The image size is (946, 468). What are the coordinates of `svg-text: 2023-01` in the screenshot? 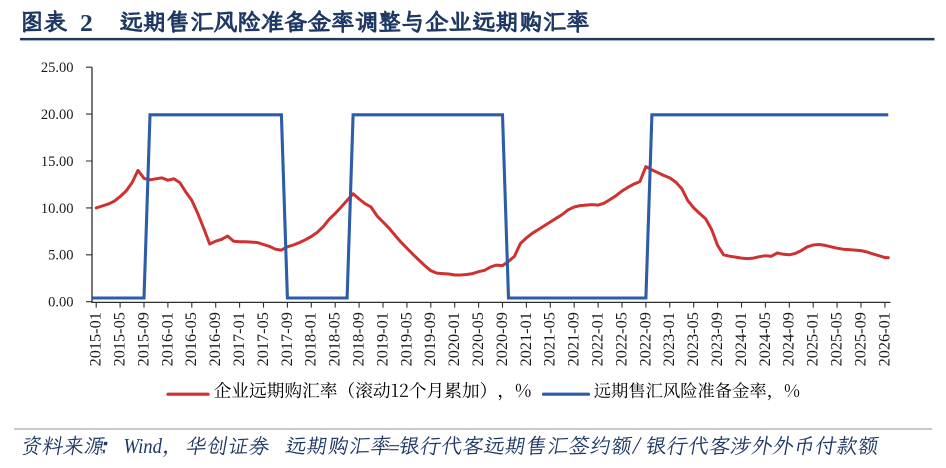 It's located at (668, 339).